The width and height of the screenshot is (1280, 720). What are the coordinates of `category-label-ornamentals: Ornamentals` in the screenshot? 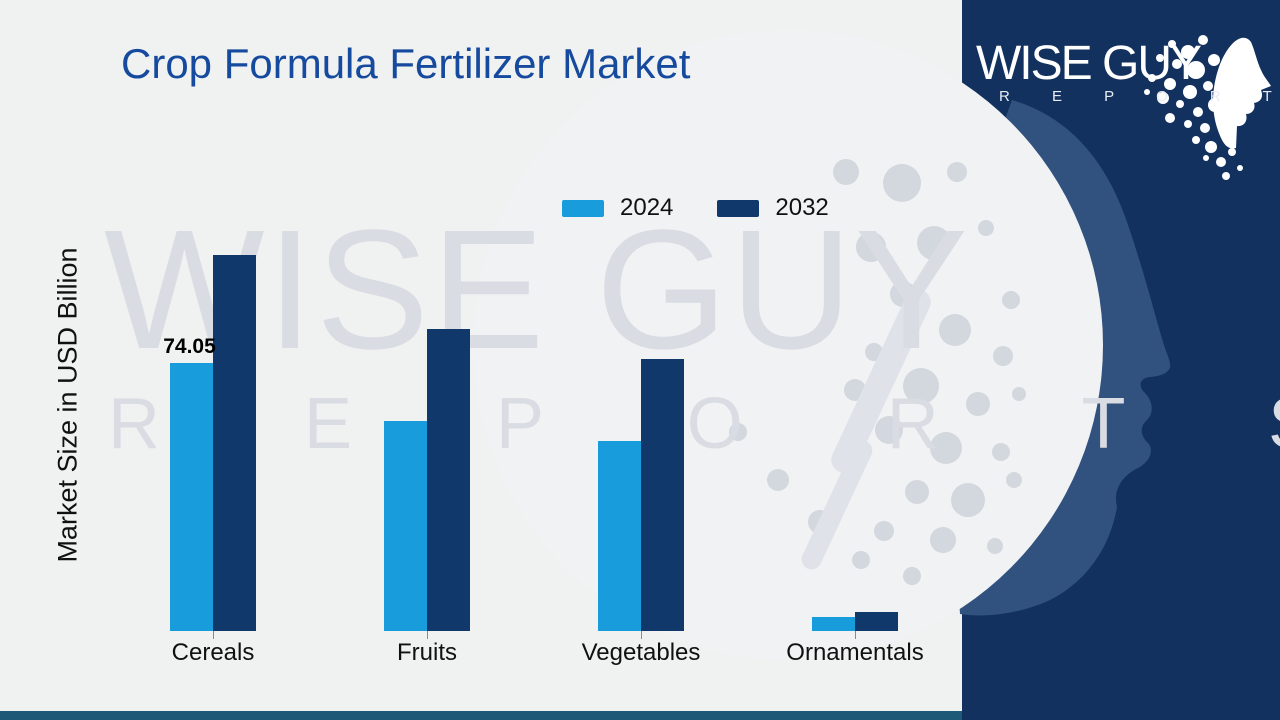 It's located at (855, 652).